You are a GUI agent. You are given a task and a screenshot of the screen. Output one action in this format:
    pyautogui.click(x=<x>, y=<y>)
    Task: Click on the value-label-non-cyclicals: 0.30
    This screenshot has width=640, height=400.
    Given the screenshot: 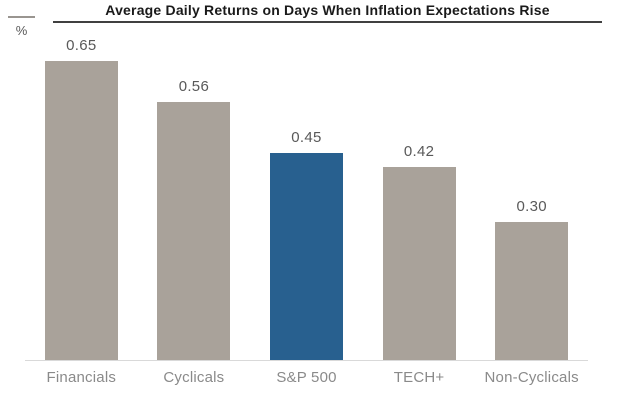 What is the action you would take?
    pyautogui.click(x=531, y=206)
    